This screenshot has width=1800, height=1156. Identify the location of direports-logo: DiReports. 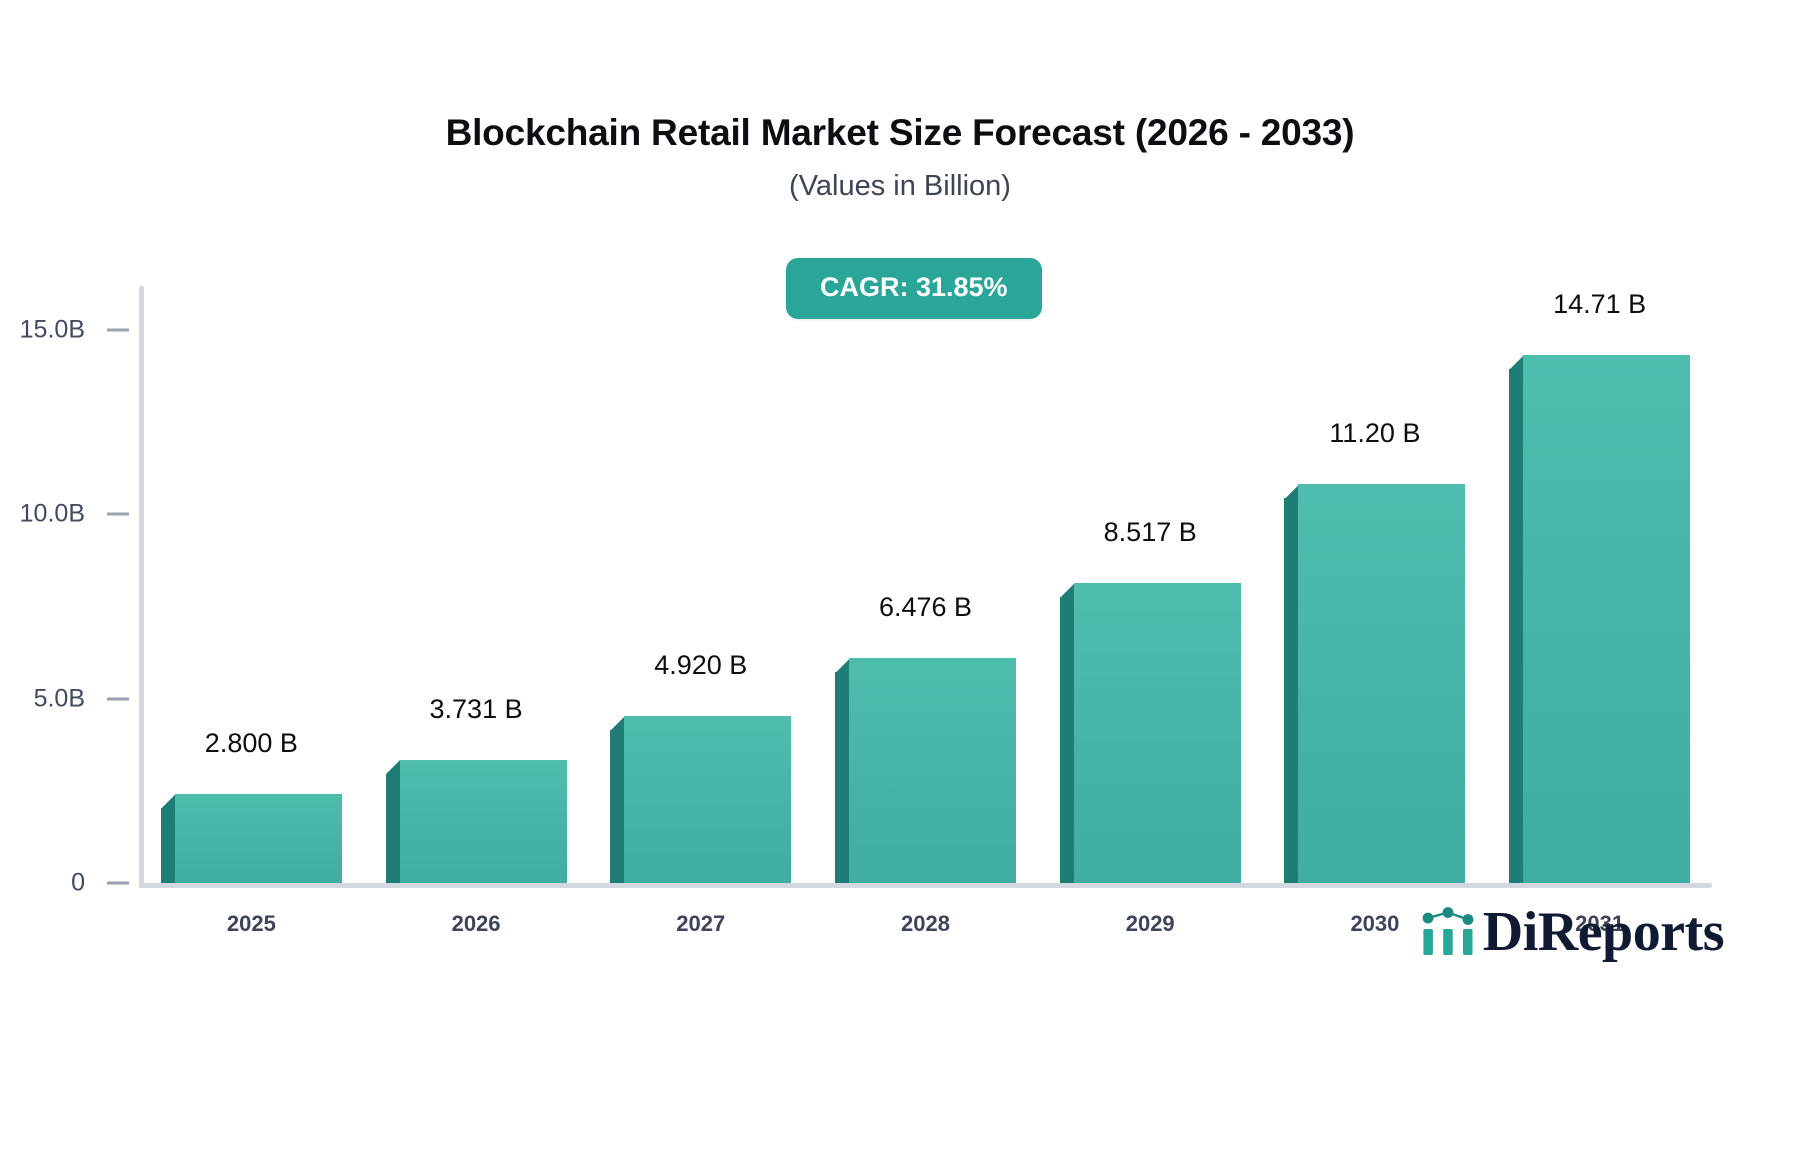
(1573, 932).